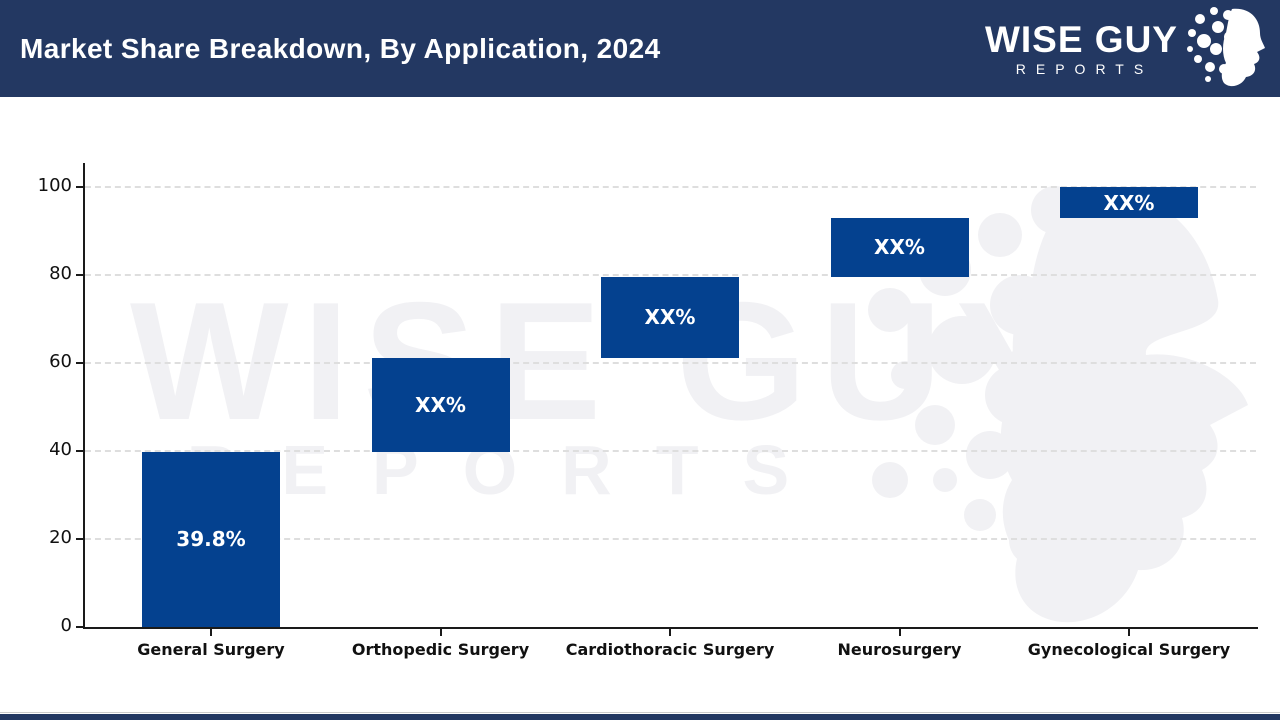 This screenshot has height=720, width=1280. What do you see at coordinates (640, 717) in the screenshot?
I see `footer-bar` at bounding box center [640, 717].